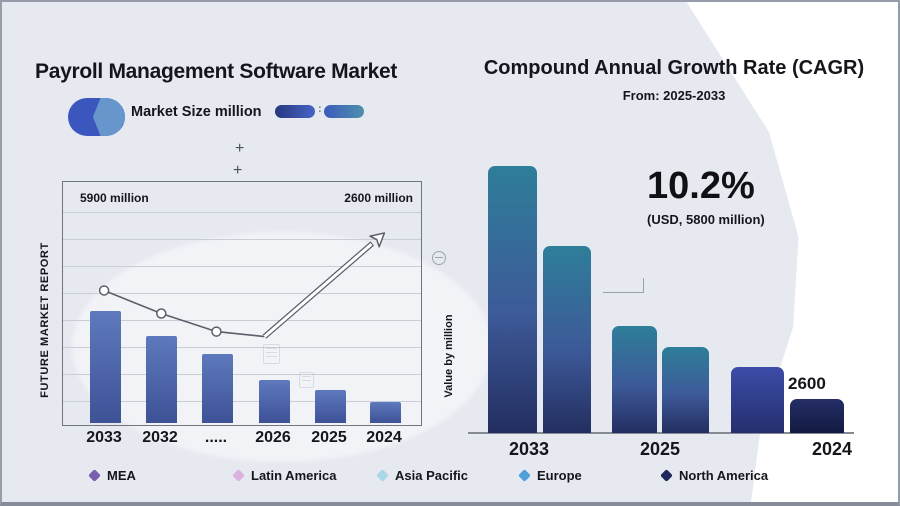 Image resolution: width=900 pixels, height=506 pixels. Describe the element at coordinates (216, 71) in the screenshot. I see `page-title: Payroll Management Software Market` at that location.